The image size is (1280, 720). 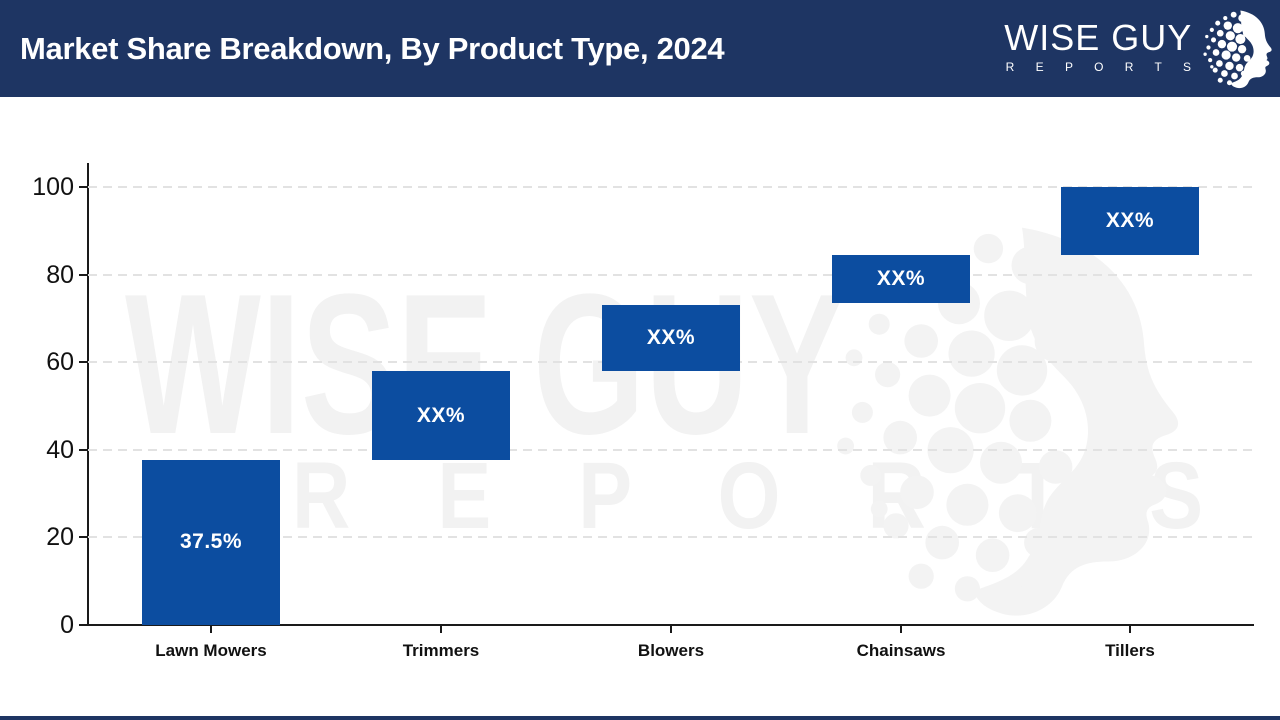 I want to click on bar-chainsaws: XX%, so click(x=901, y=278).